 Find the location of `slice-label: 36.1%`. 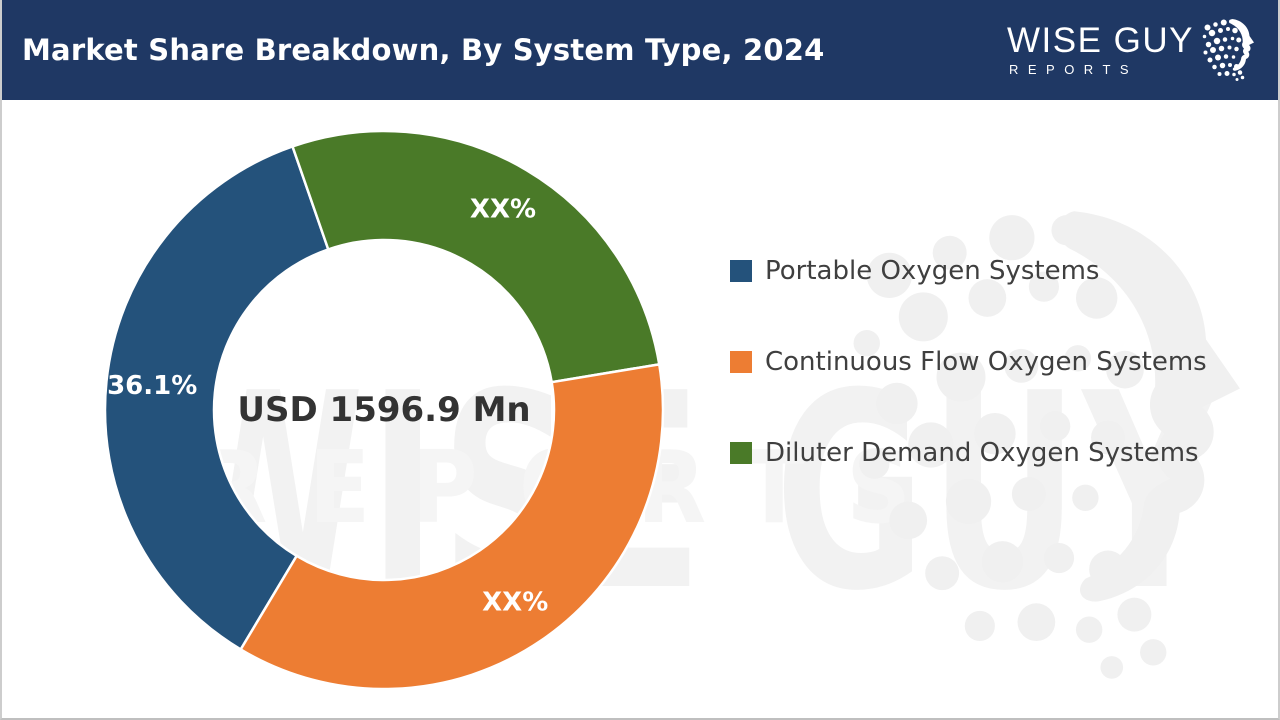

slice-label: 36.1% is located at coordinates (152, 386).